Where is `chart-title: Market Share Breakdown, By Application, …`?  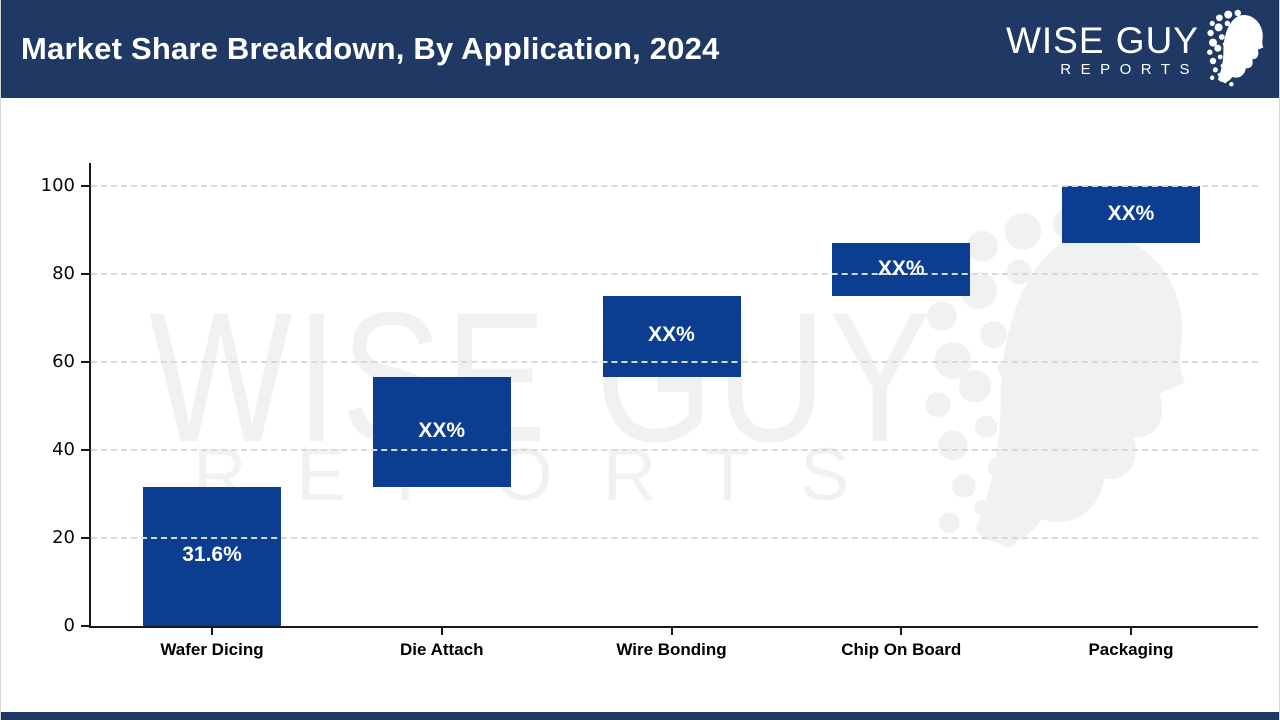 chart-title: Market Share Breakdown, By Application, … is located at coordinates (370, 48).